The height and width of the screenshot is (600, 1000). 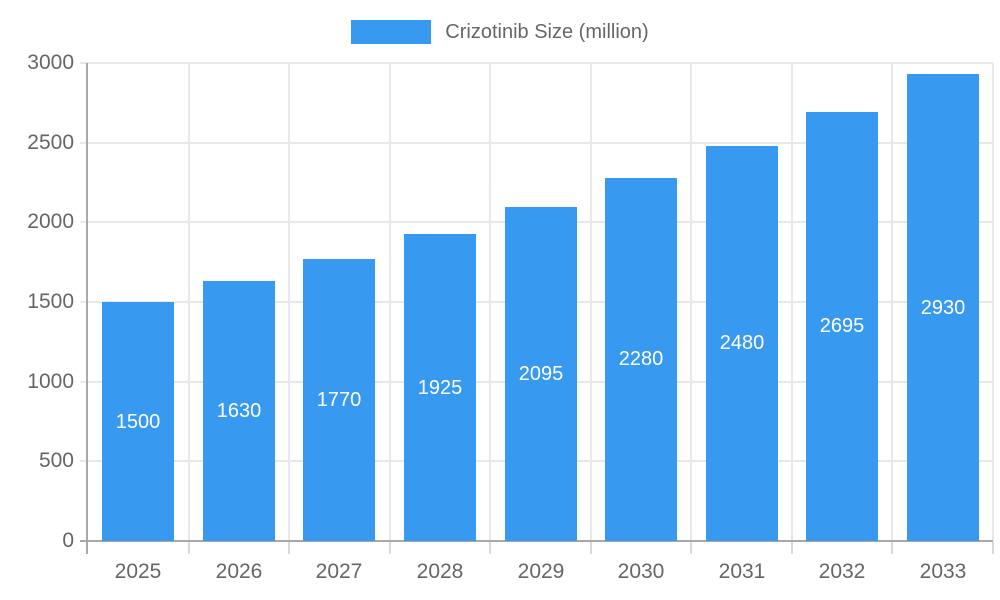 I want to click on y-tick-label: 1500, so click(x=50, y=301).